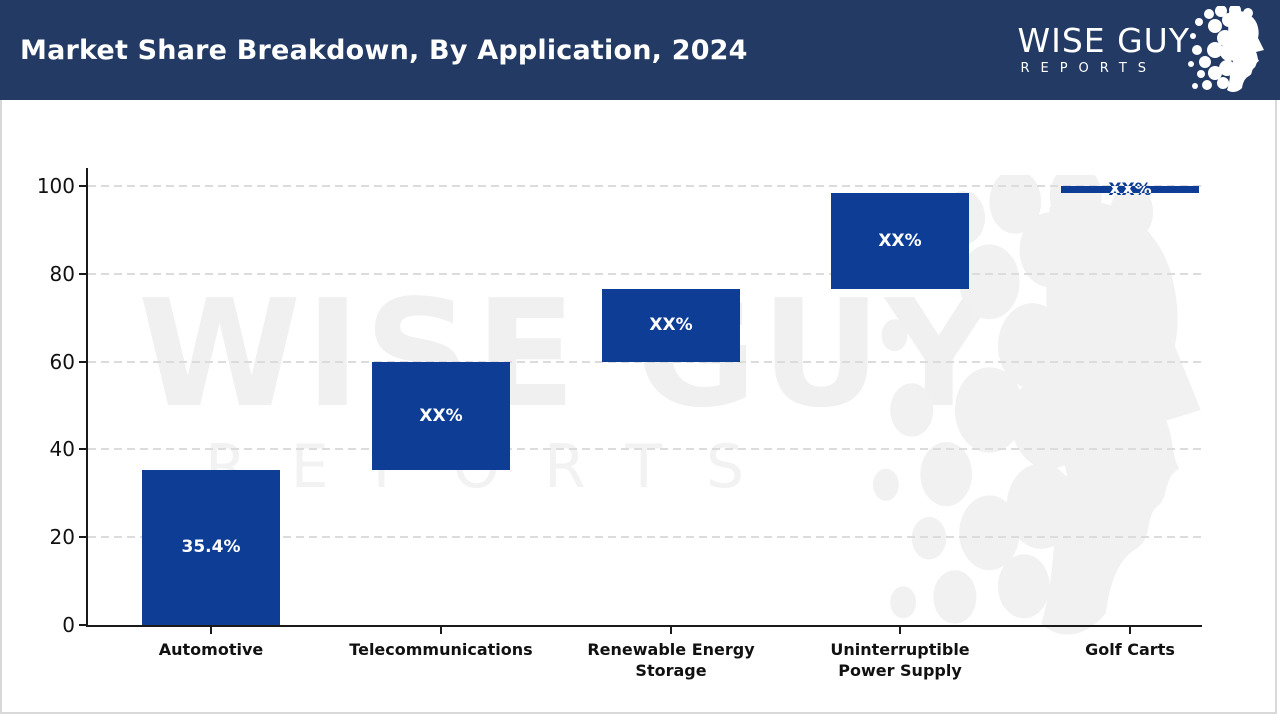 This screenshot has width=1280, height=720. I want to click on y-axis-tick-label: 100, so click(55, 186).